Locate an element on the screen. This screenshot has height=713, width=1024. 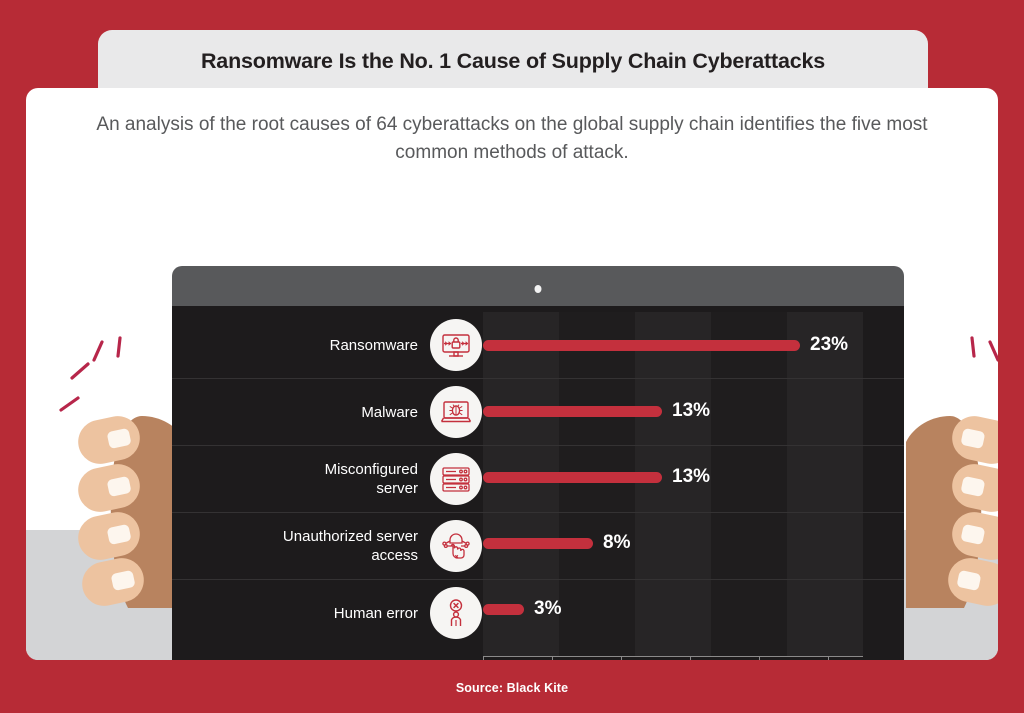
laptop-bug-icon is located at coordinates (456, 412).